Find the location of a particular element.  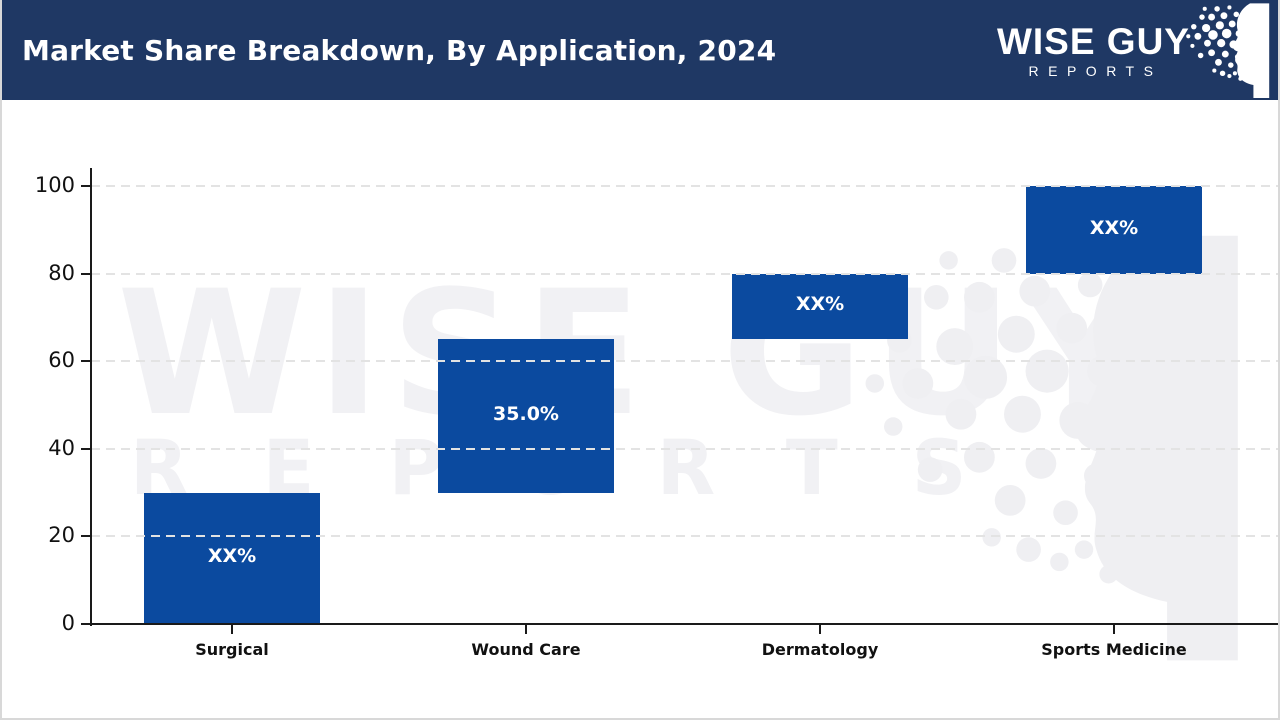

y-axis-label: 0 is located at coordinates (68, 623).